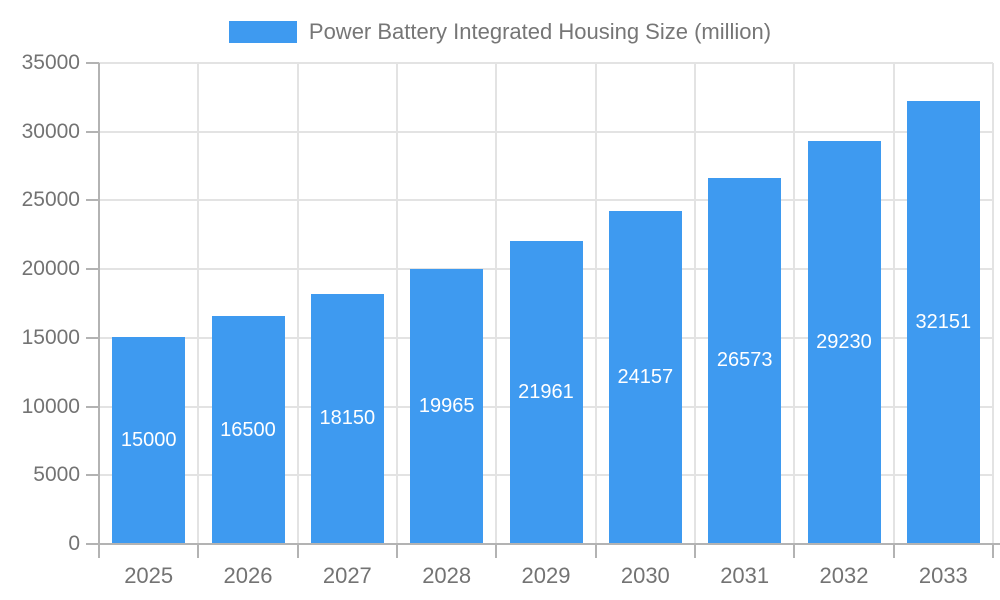  I want to click on bar-2026, so click(248, 429).